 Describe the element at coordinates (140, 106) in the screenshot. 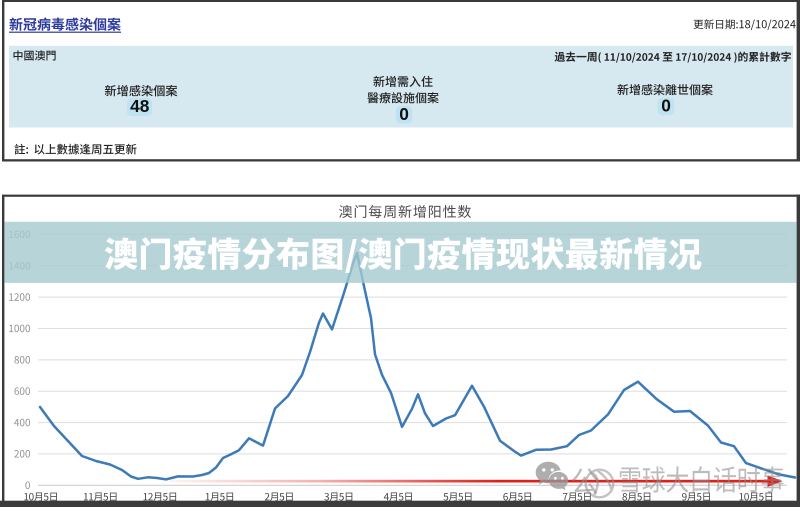

I see `svg-text: 48` at that location.